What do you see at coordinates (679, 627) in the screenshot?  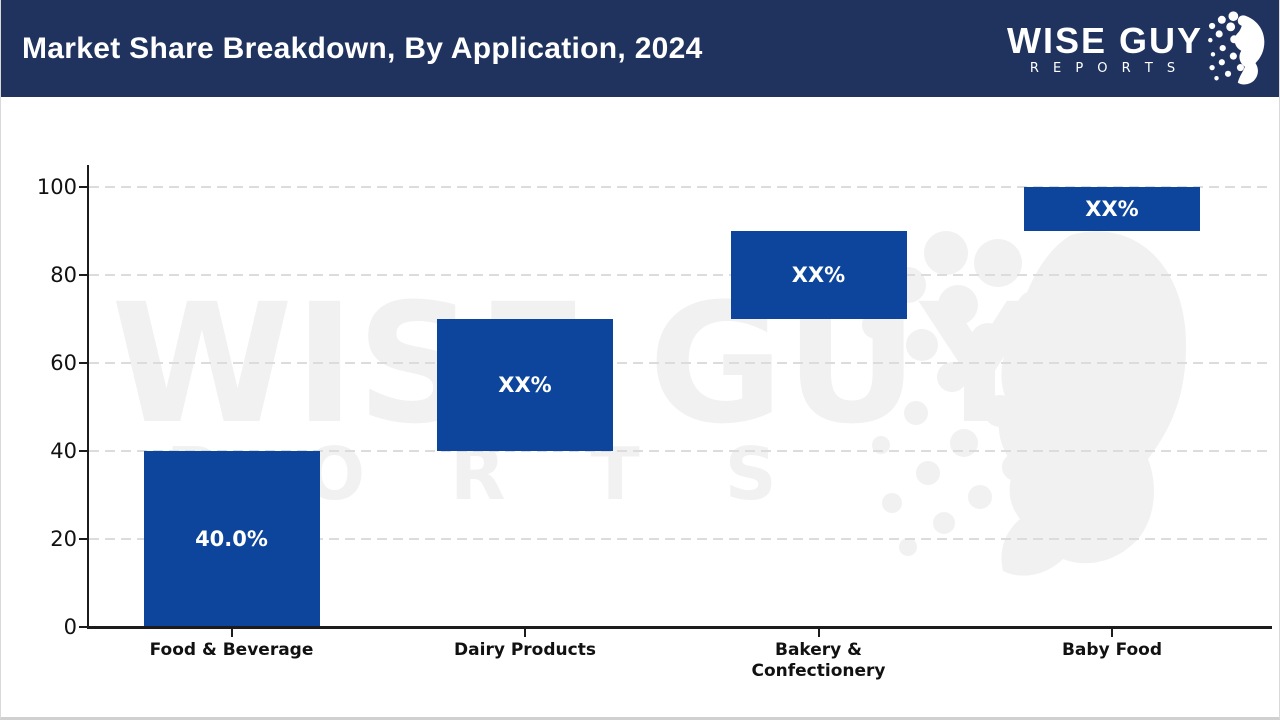 I see `x-axis-line` at bounding box center [679, 627].